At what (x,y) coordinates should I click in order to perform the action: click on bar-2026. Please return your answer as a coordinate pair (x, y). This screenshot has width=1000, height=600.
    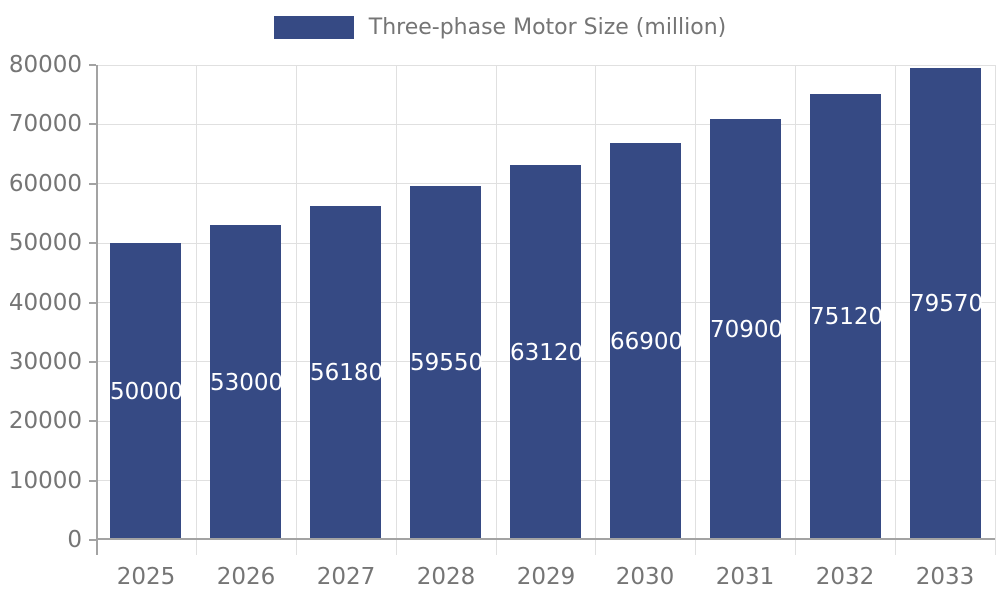
    Looking at the image, I should click on (245, 382).